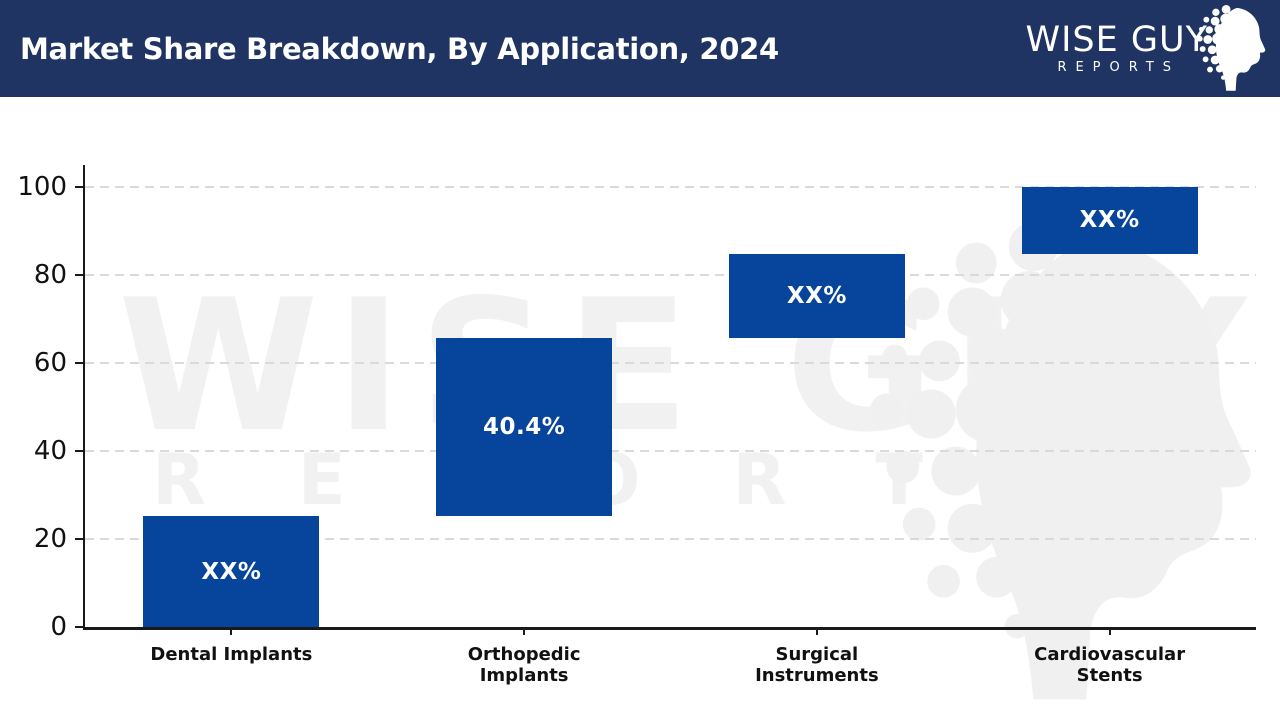 This screenshot has width=1280, height=720. I want to click on x-axis-category-label: Orthopedic Implants, so click(524, 665).